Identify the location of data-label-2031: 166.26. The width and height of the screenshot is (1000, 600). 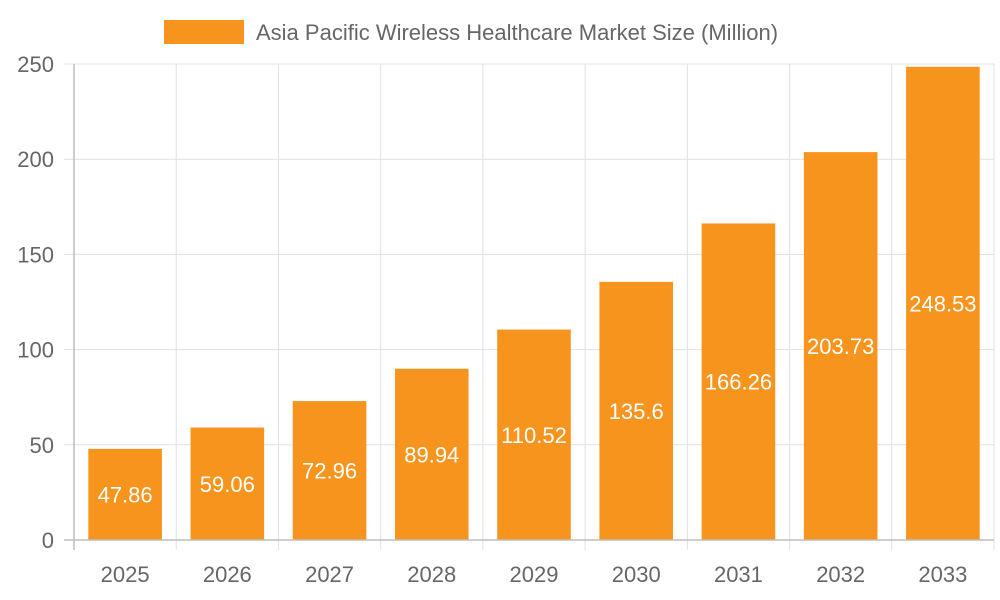
(738, 382).